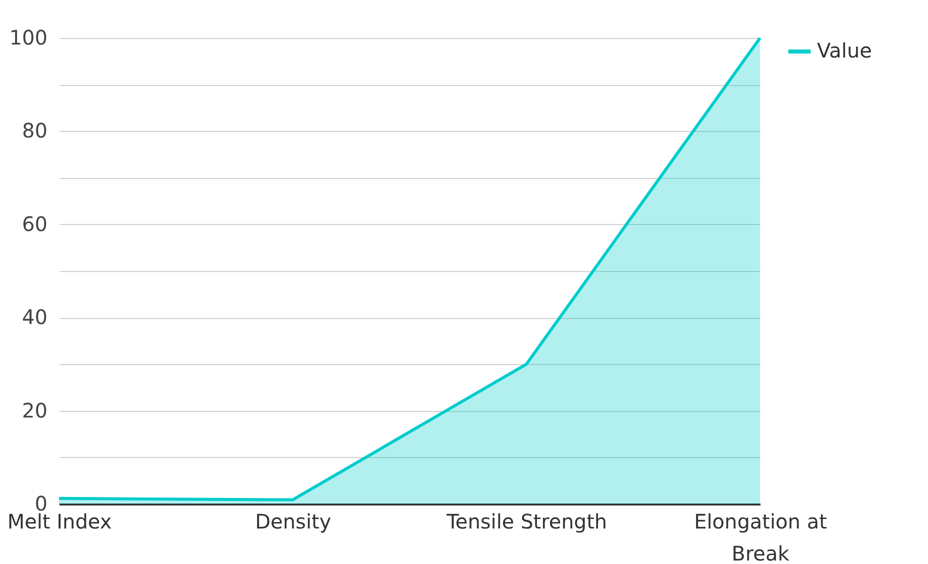  Describe the element at coordinates (59, 522) in the screenshot. I see `x-tick-label: Melt Index` at that location.